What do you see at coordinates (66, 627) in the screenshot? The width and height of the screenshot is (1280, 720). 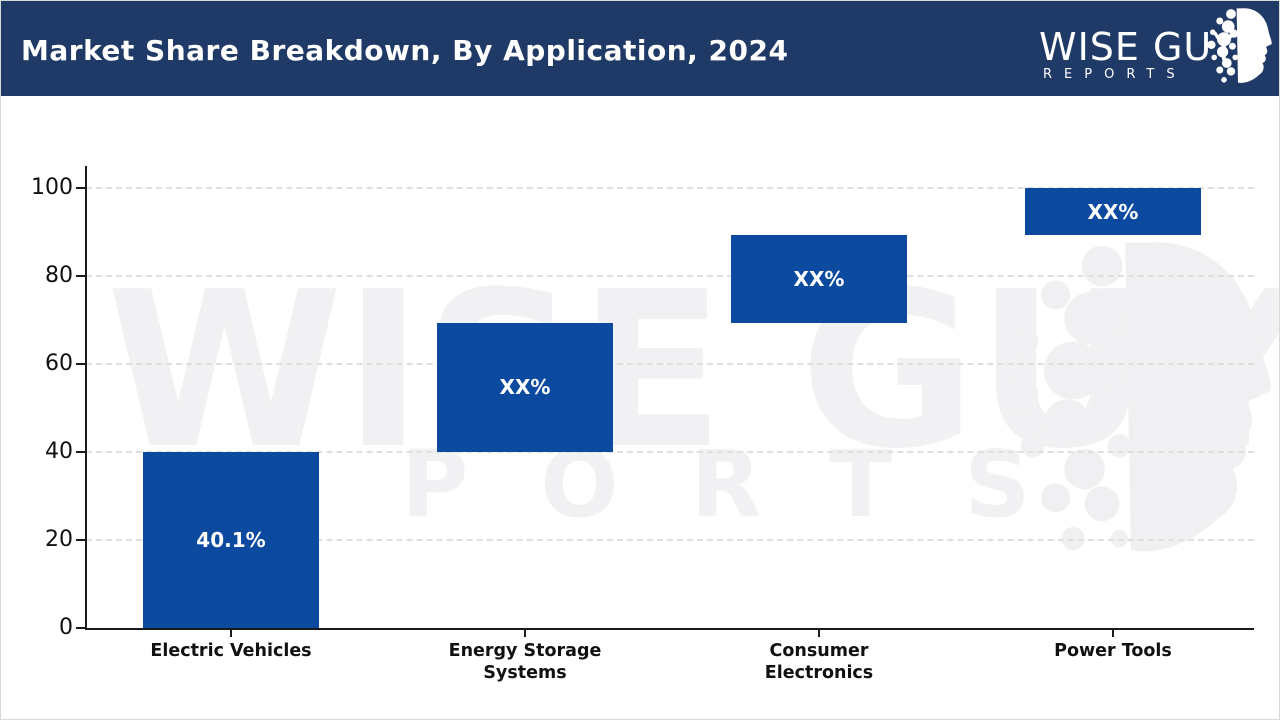 I see `y-tick-label: 0` at bounding box center [66, 627].